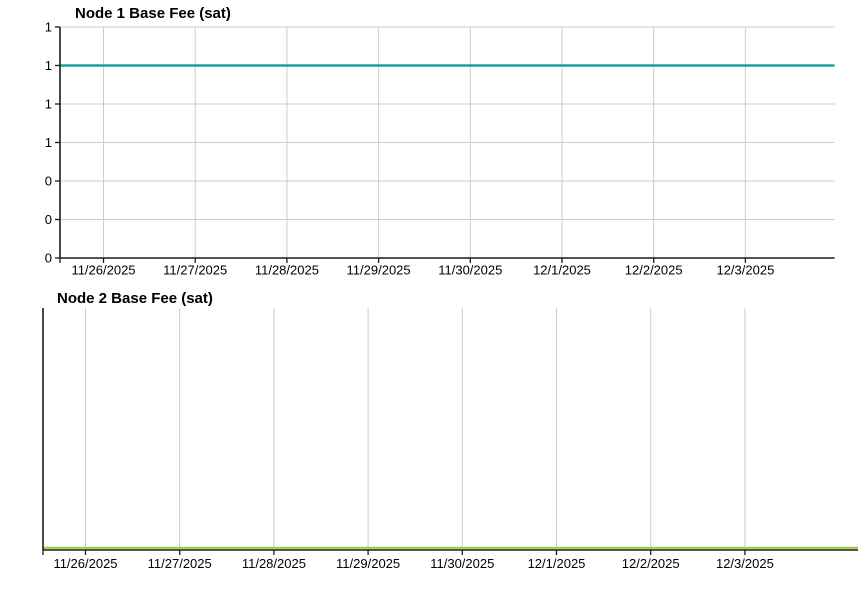 This screenshot has width=860, height=600. Describe the element at coordinates (135, 298) in the screenshot. I see `node2-chart-title: Node 2 Base Fee (sat)` at that location.